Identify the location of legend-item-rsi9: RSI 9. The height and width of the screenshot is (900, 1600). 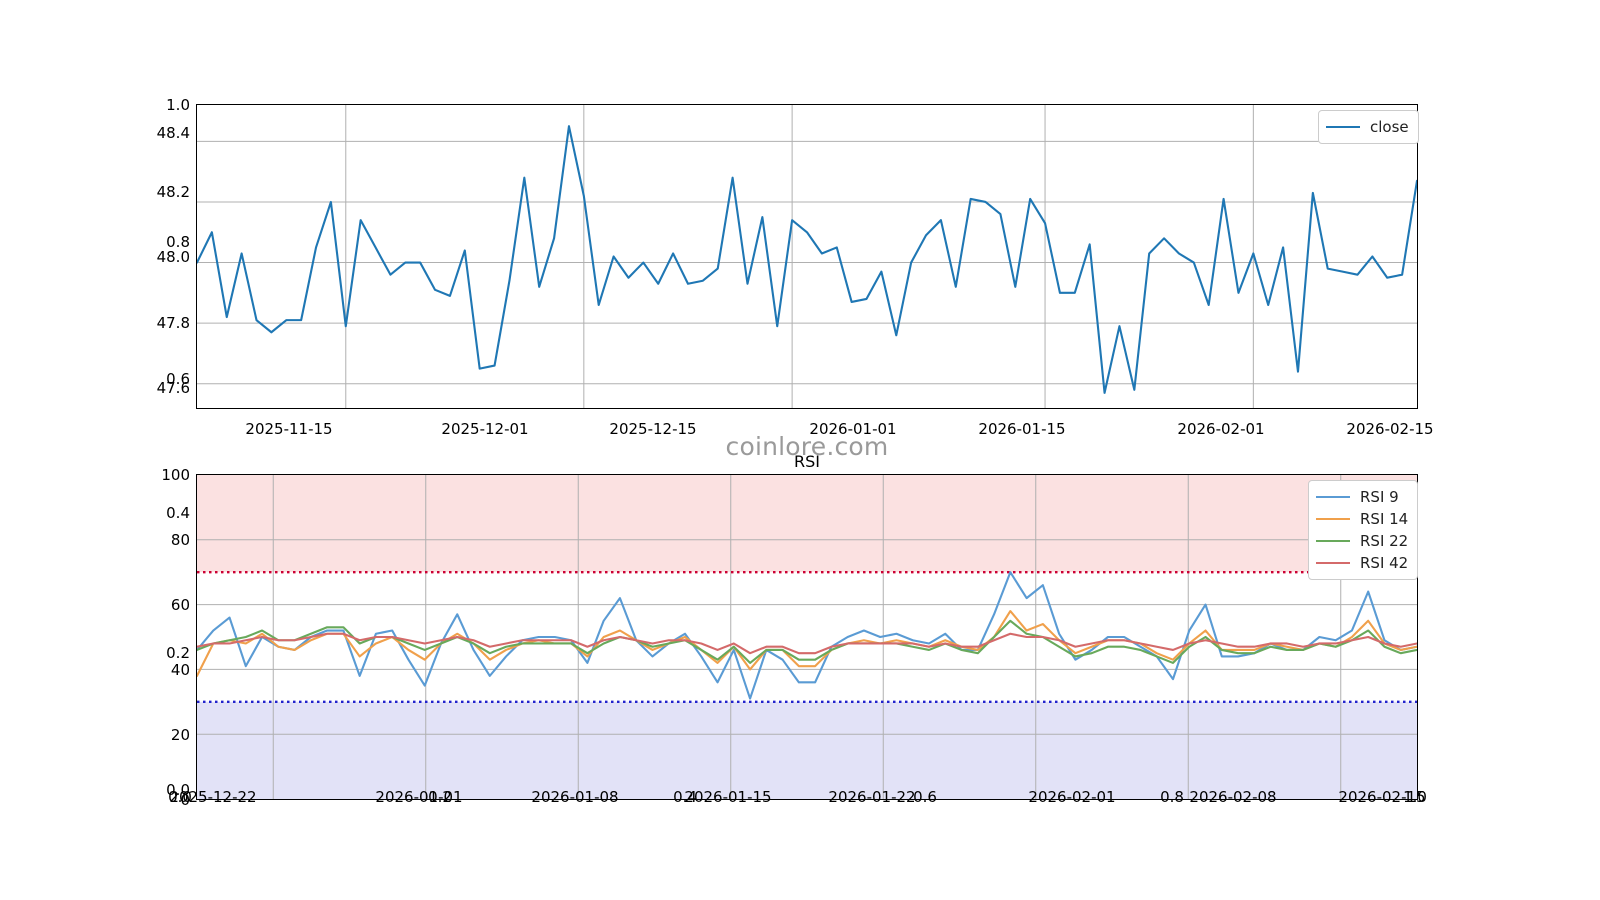
(1362, 497).